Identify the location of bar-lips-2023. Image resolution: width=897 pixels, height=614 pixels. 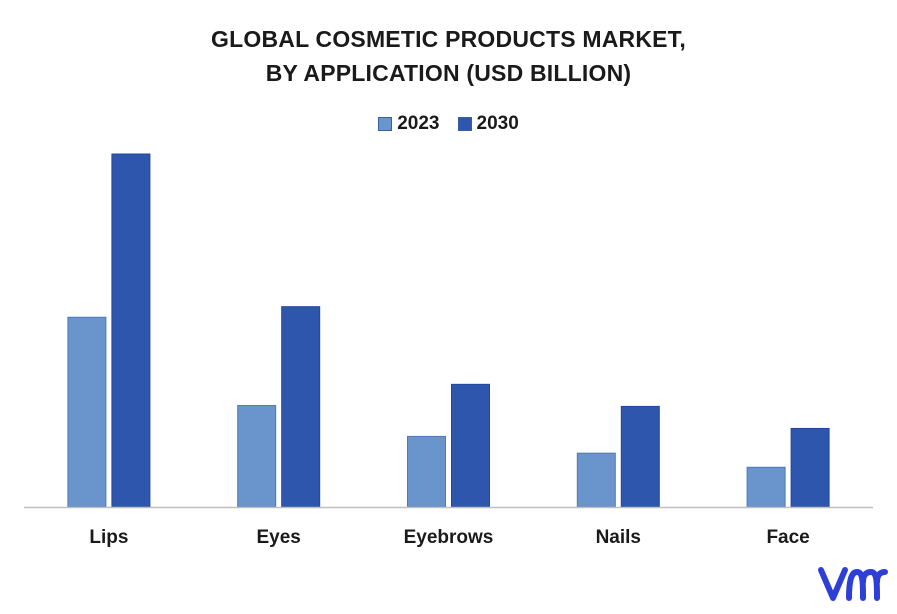
(87, 412).